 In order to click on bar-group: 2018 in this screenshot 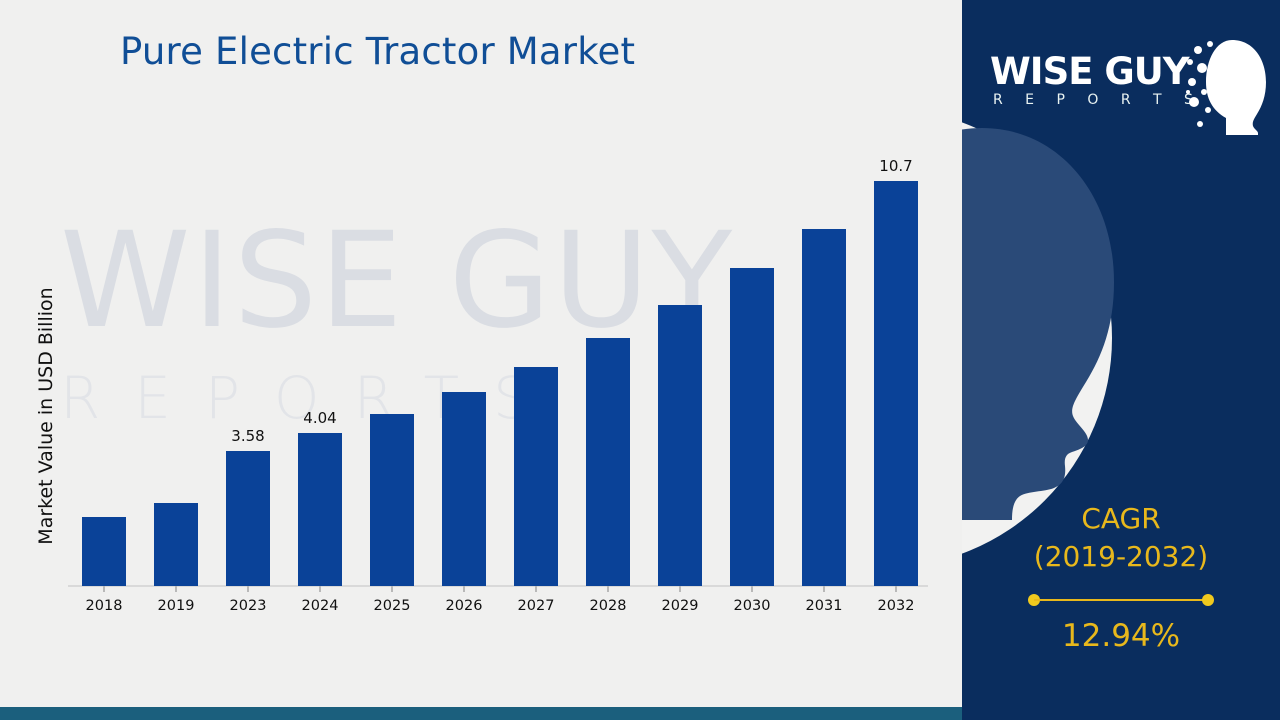, I will do `click(104, 382)`.